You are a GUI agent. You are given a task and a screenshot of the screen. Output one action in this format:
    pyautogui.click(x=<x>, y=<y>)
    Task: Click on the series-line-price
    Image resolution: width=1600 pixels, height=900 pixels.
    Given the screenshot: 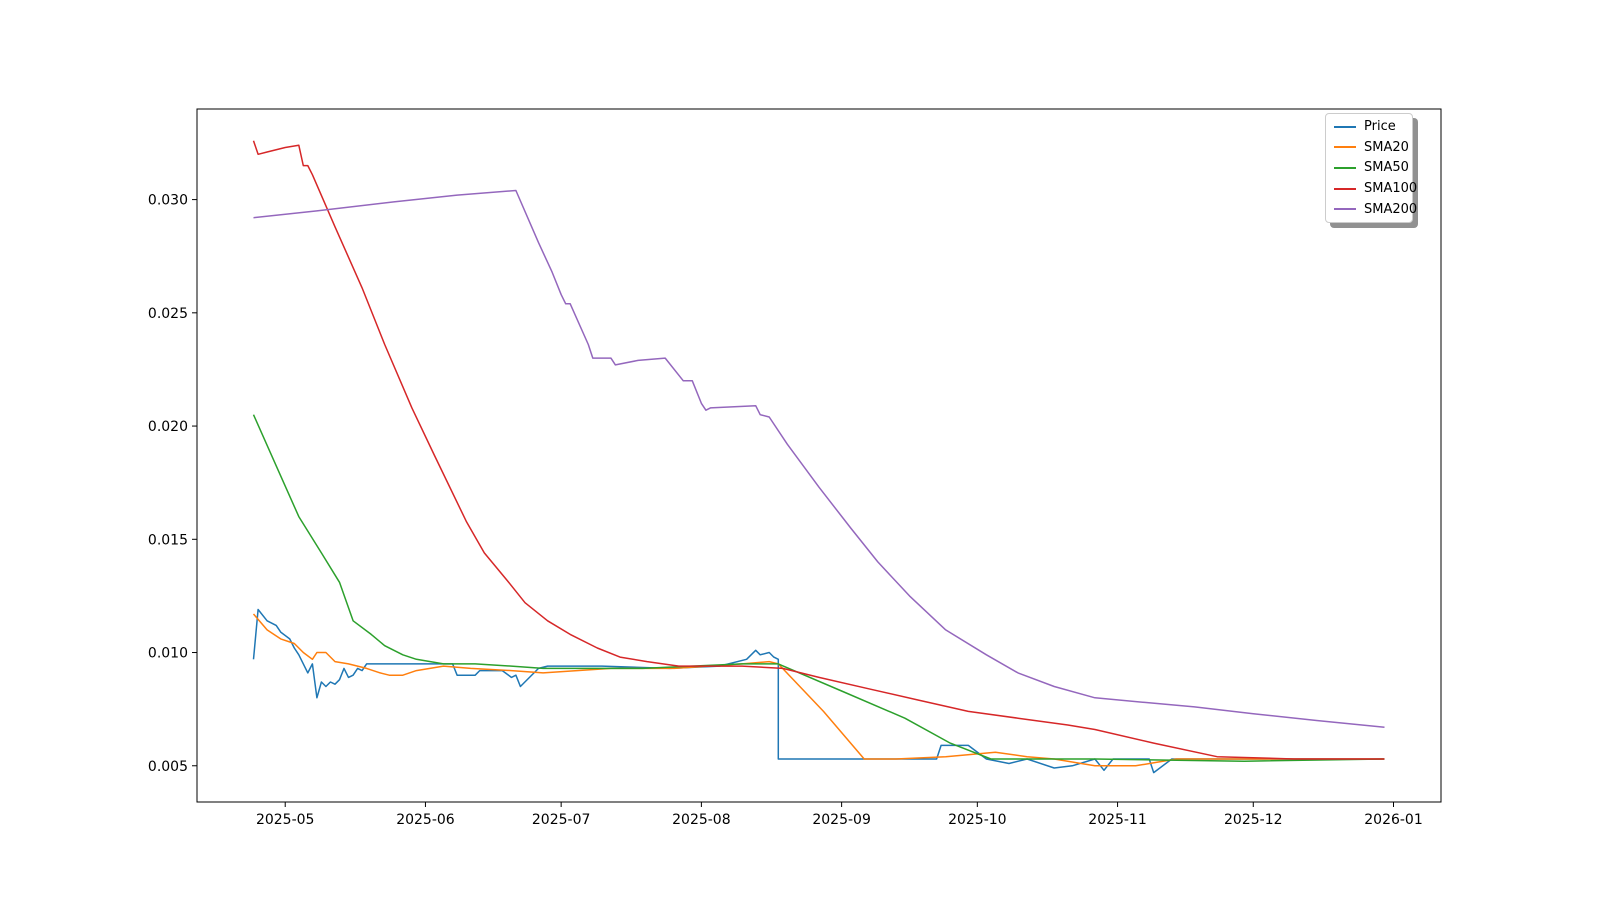 What is the action you would take?
    pyautogui.click(x=818, y=691)
    